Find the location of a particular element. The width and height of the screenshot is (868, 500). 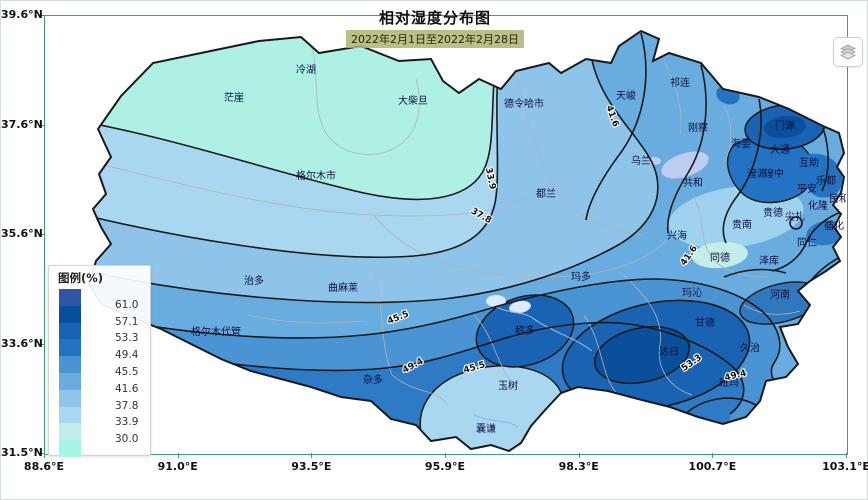

region-label: 祁连 is located at coordinates (680, 82).